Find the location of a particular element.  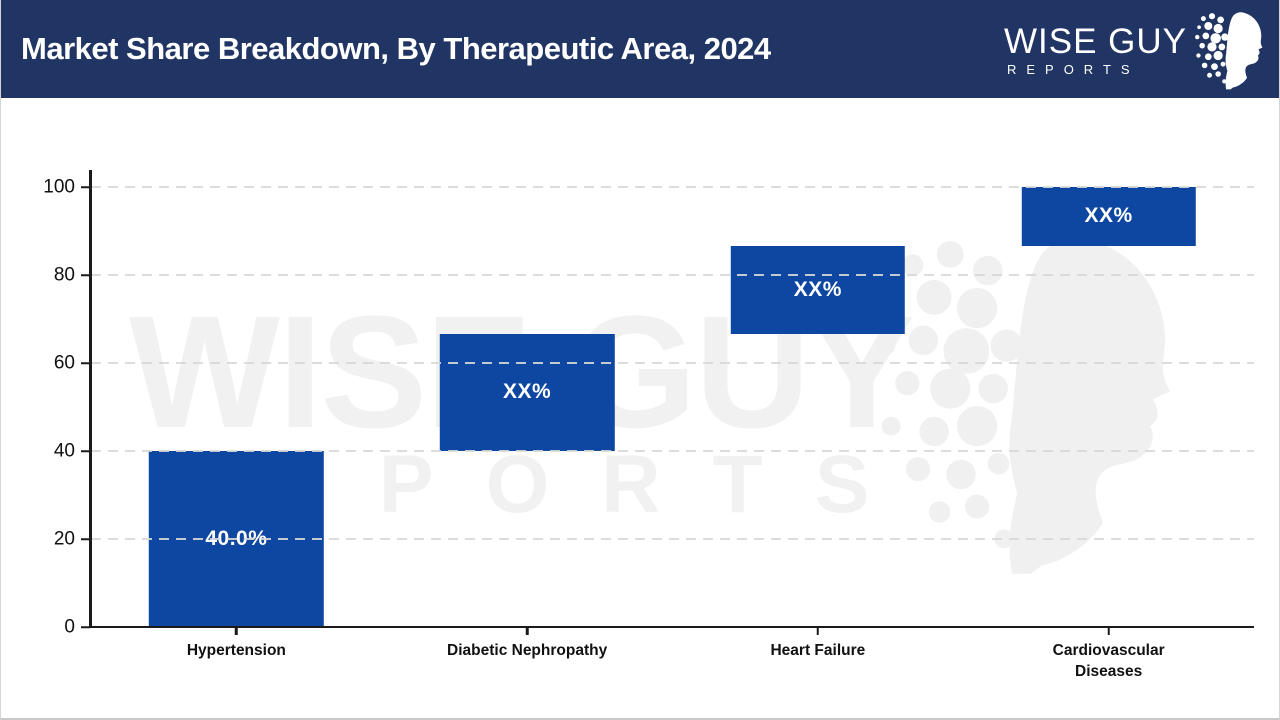

y-tick-label-60: 60 is located at coordinates (64, 363).